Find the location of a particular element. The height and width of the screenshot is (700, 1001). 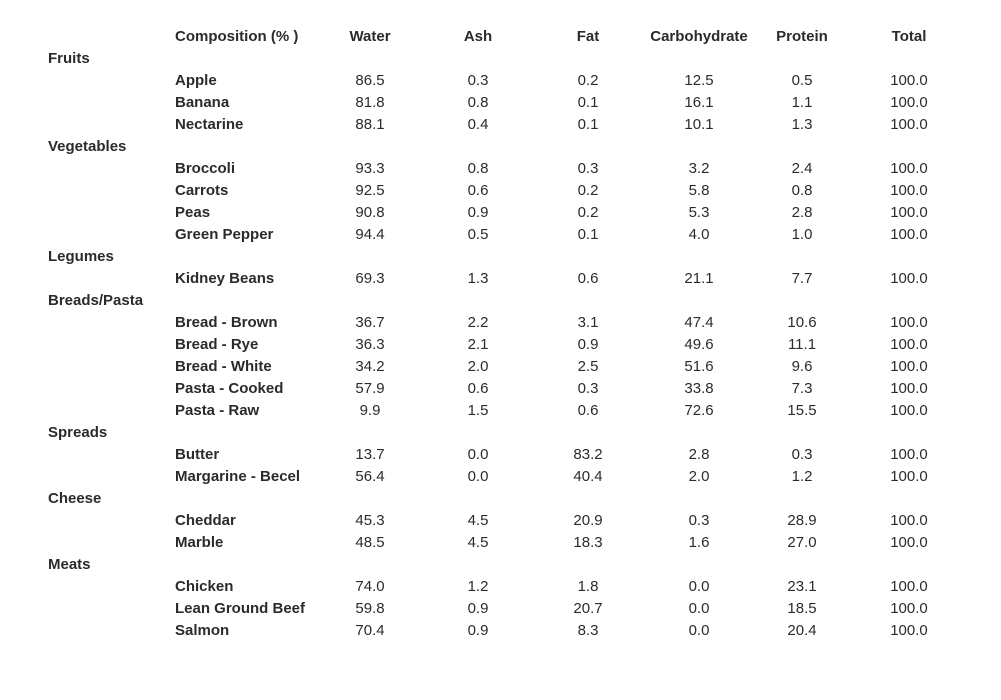

food-row: Bread - Rye 36.3 2.1 0.9 49.6 11.1 100.0 is located at coordinates (515, 345).